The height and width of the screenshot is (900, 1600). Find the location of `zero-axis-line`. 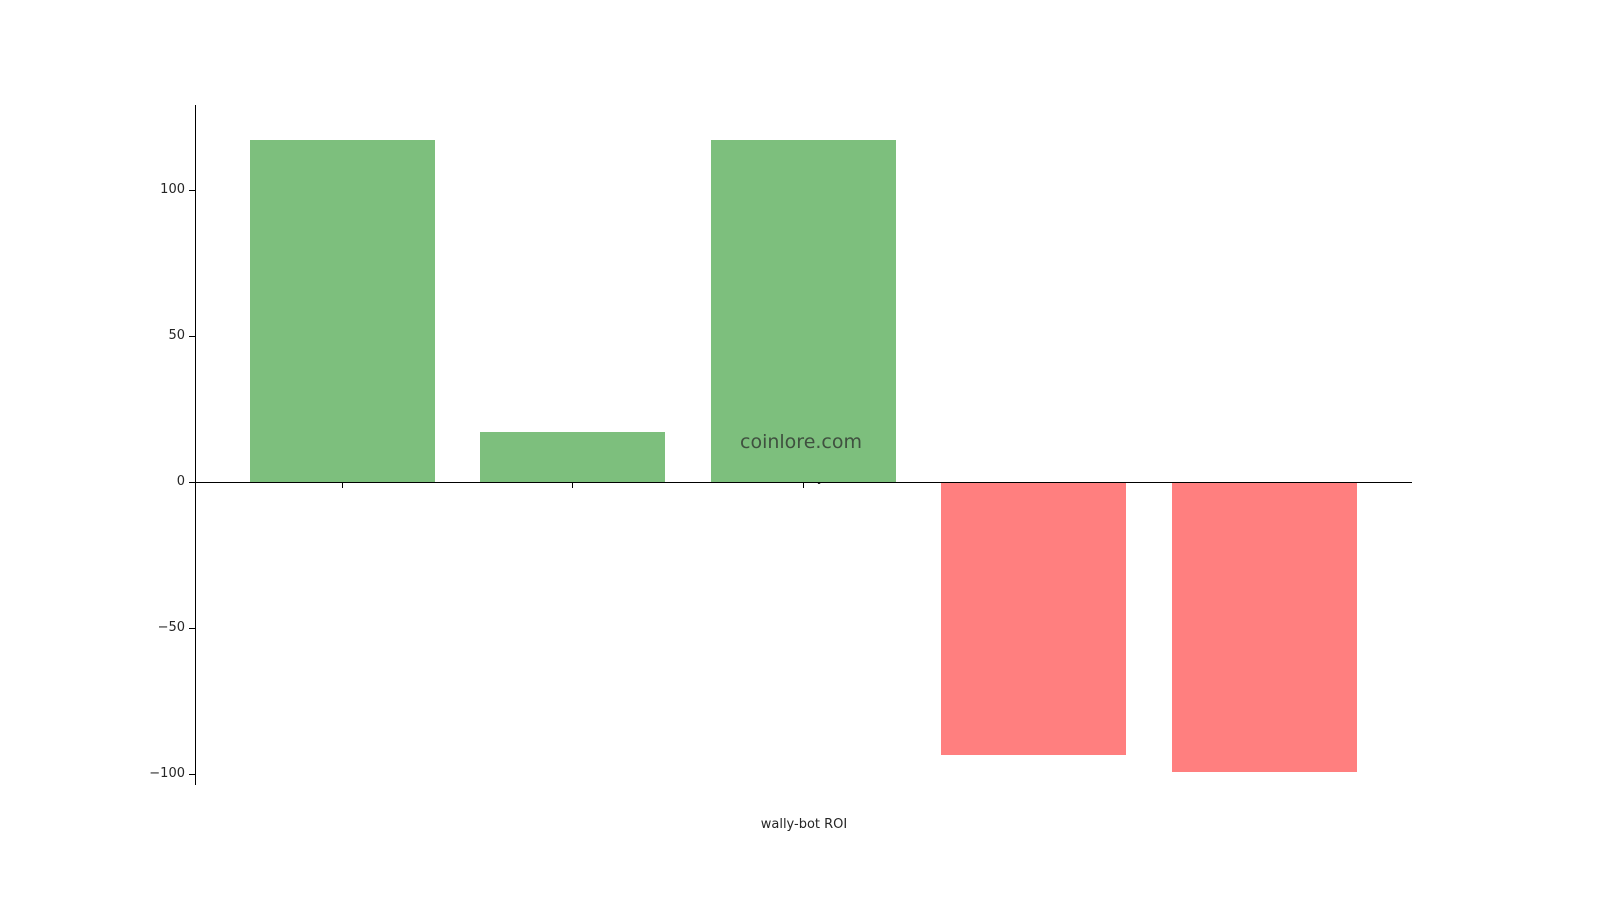

zero-axis-line is located at coordinates (803, 482).